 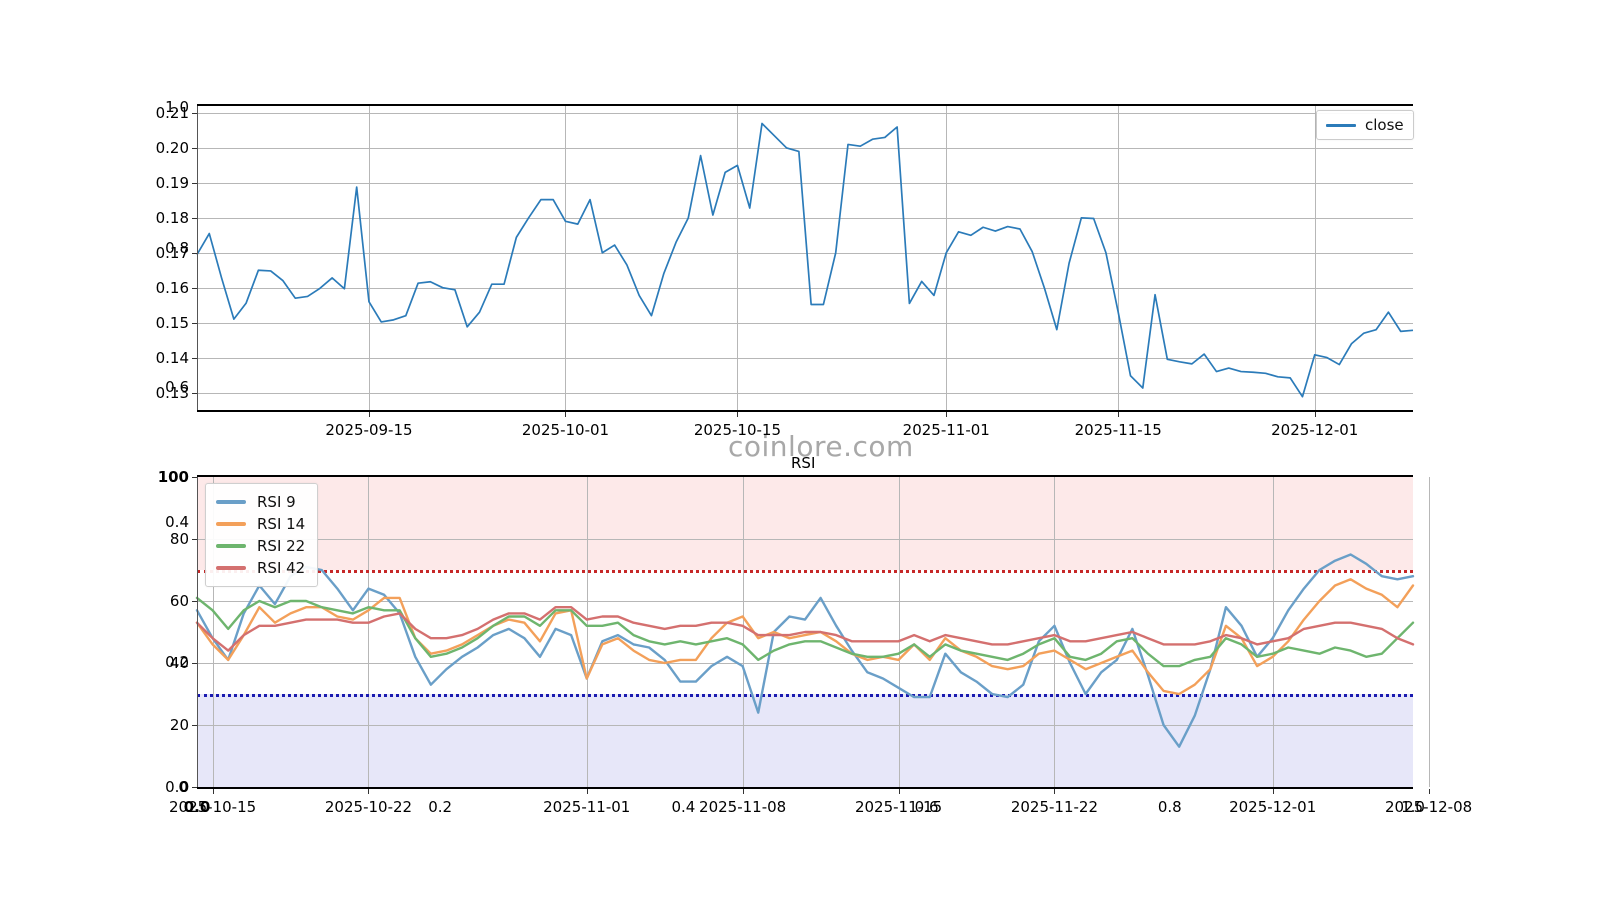 What do you see at coordinates (183, 787) in the screenshot?
I see `rsi-y-tick-label: 0` at bounding box center [183, 787].